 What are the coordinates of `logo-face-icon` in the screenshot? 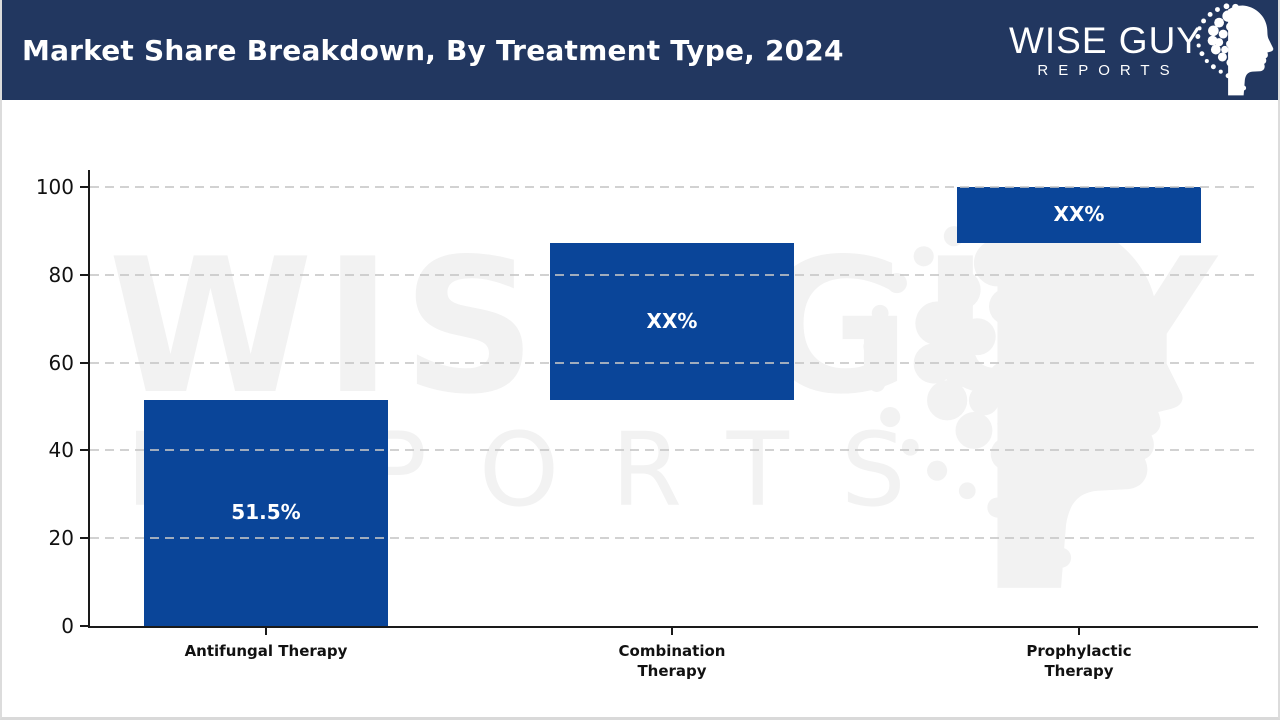 It's located at (1234, 49).